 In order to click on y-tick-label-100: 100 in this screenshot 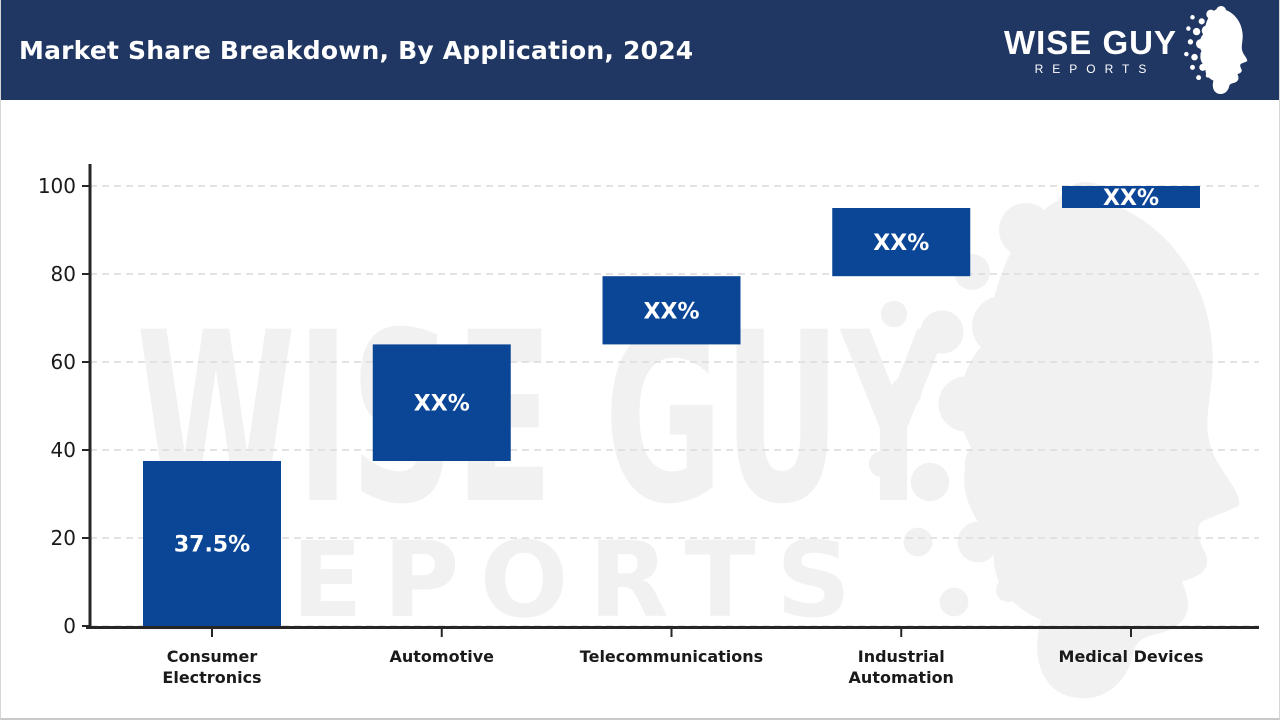, I will do `click(57, 186)`.